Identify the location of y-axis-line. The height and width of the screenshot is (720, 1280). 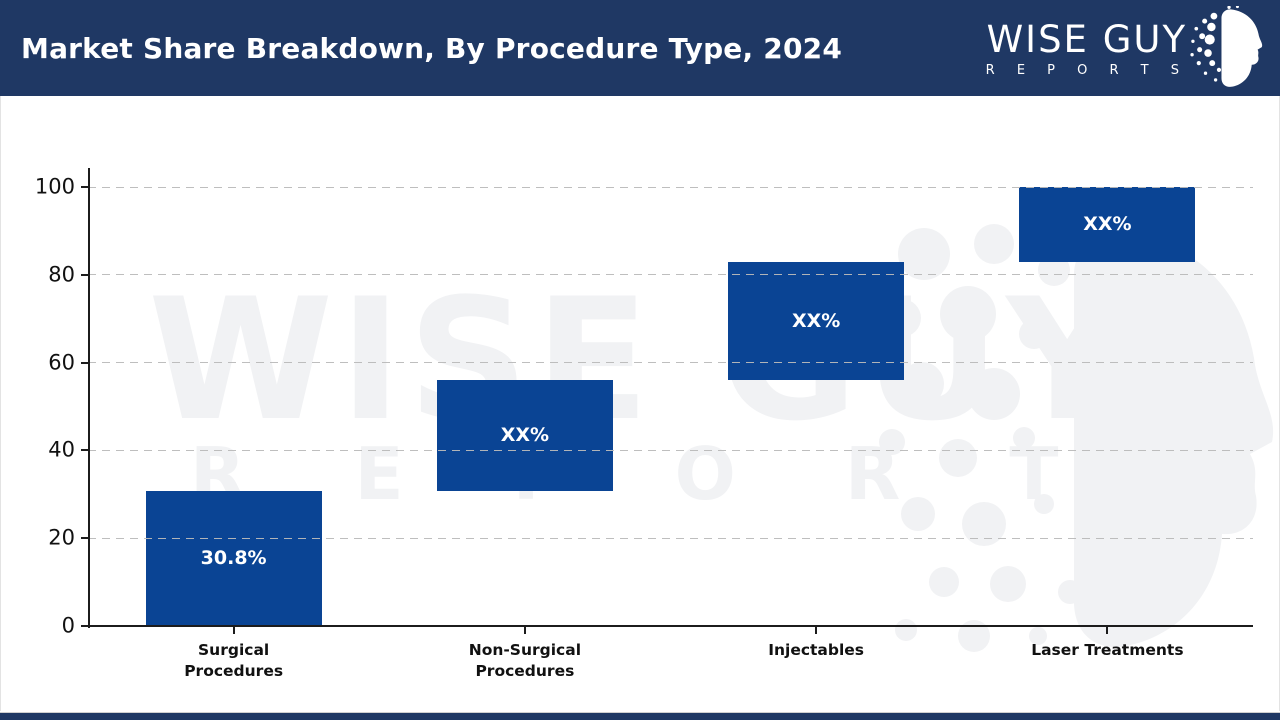
(89, 398).